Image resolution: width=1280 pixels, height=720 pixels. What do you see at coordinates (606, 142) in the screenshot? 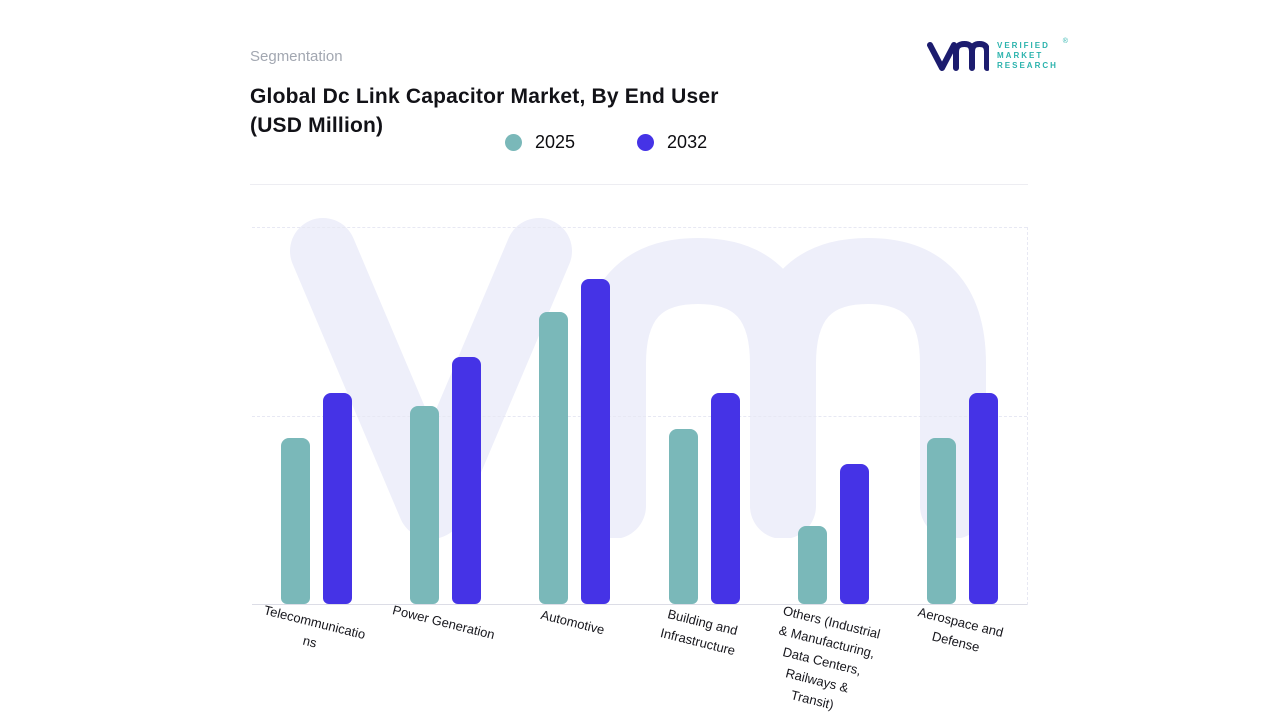
I see `chart-legend: 2025 2032` at bounding box center [606, 142].